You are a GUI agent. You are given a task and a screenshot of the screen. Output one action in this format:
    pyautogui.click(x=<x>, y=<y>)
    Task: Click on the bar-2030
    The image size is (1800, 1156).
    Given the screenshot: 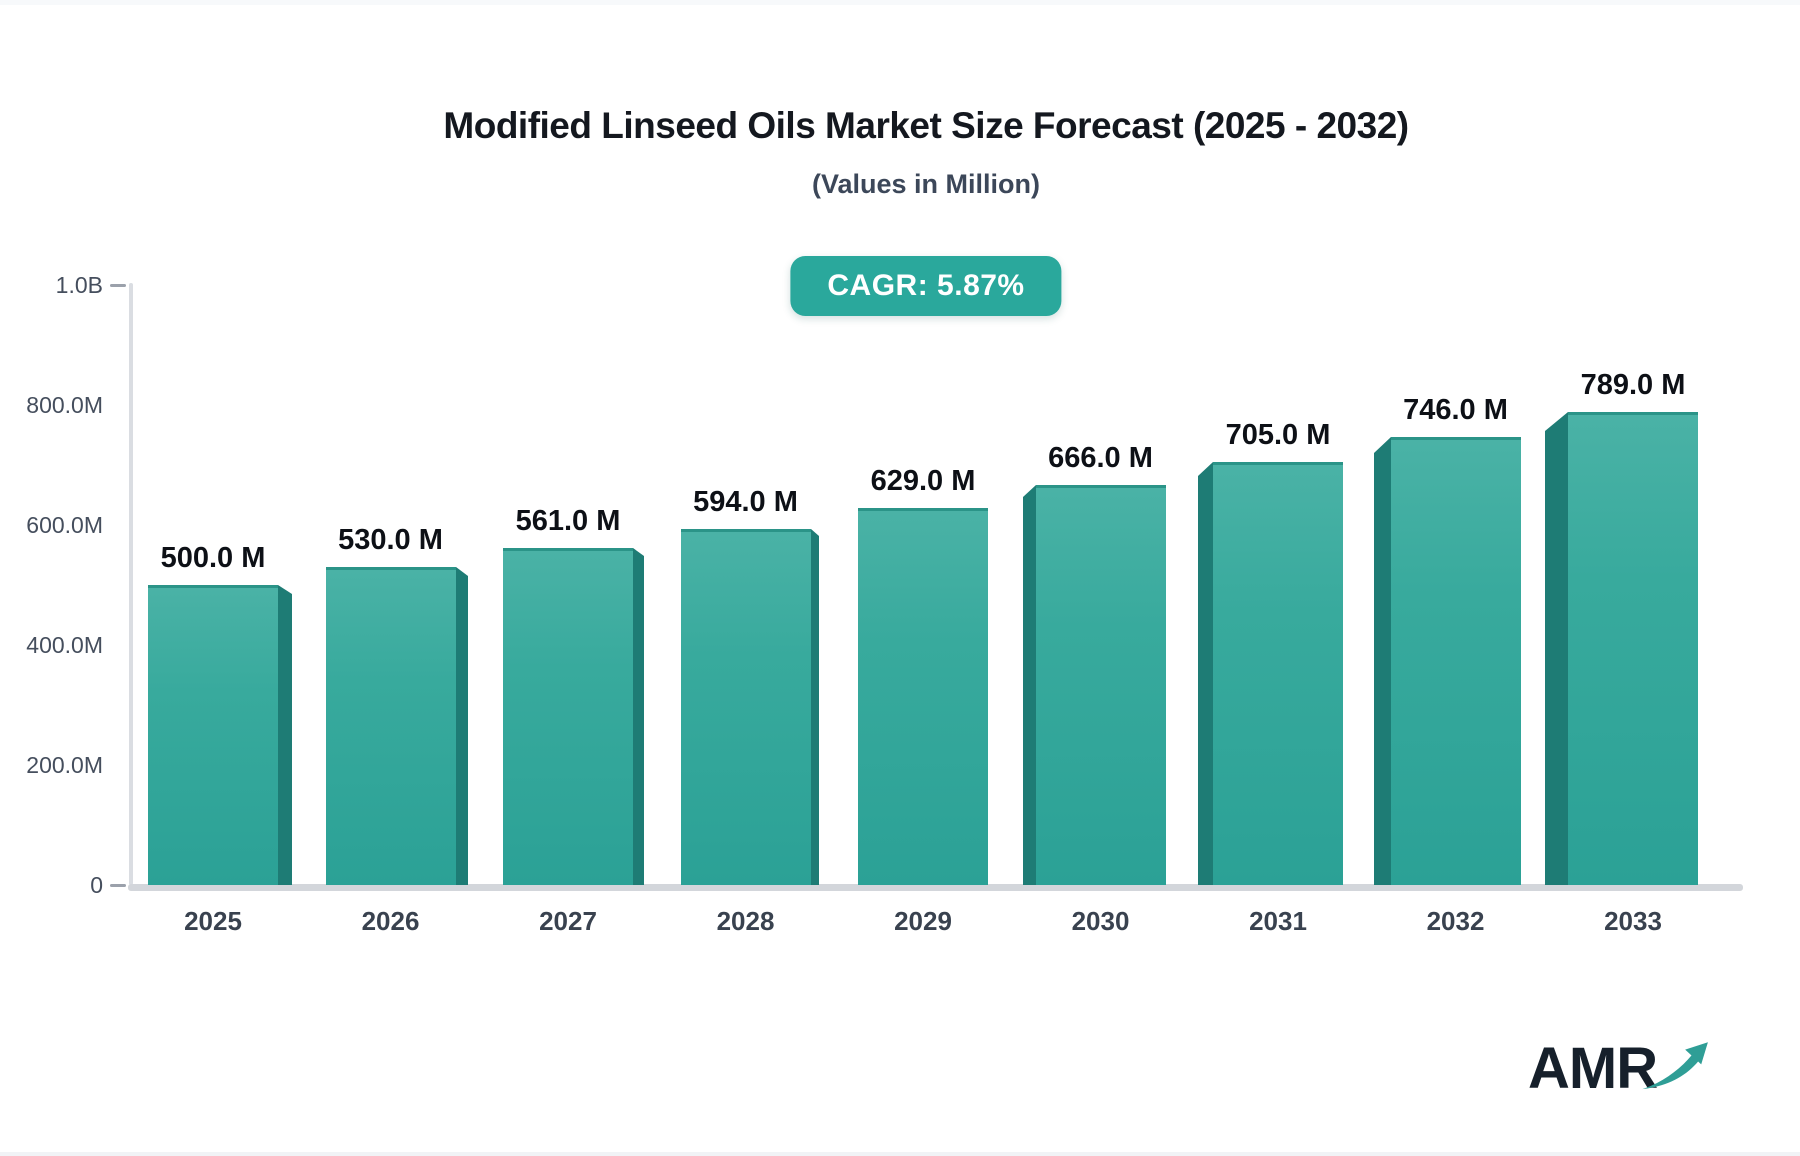 What is the action you would take?
    pyautogui.click(x=1101, y=685)
    